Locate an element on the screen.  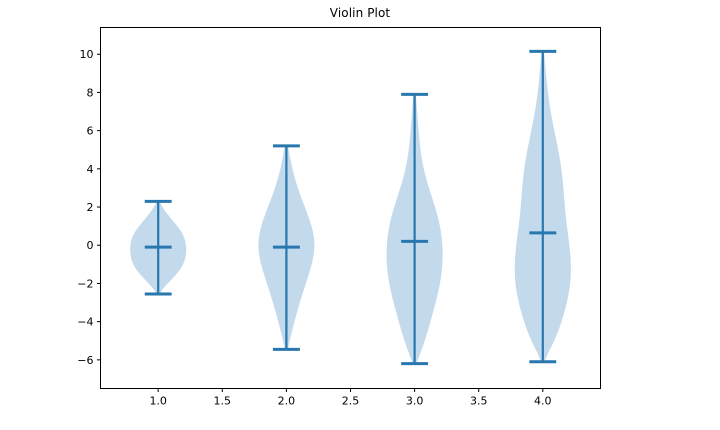
chart-title: Violin Plot is located at coordinates (360, 13).